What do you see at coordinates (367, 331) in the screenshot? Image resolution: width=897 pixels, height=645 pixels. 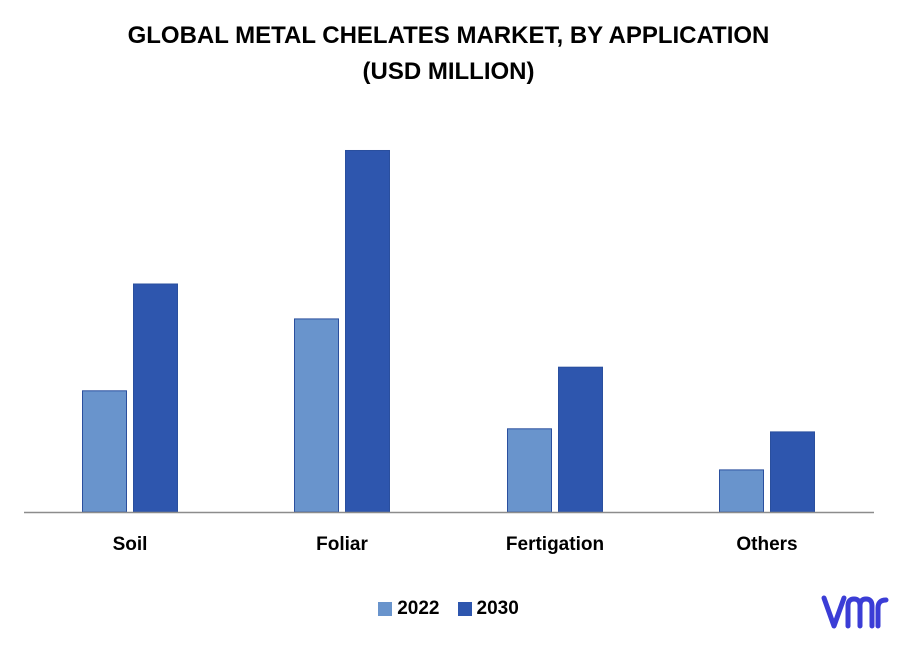 I see `bar-foliar-2030` at bounding box center [367, 331].